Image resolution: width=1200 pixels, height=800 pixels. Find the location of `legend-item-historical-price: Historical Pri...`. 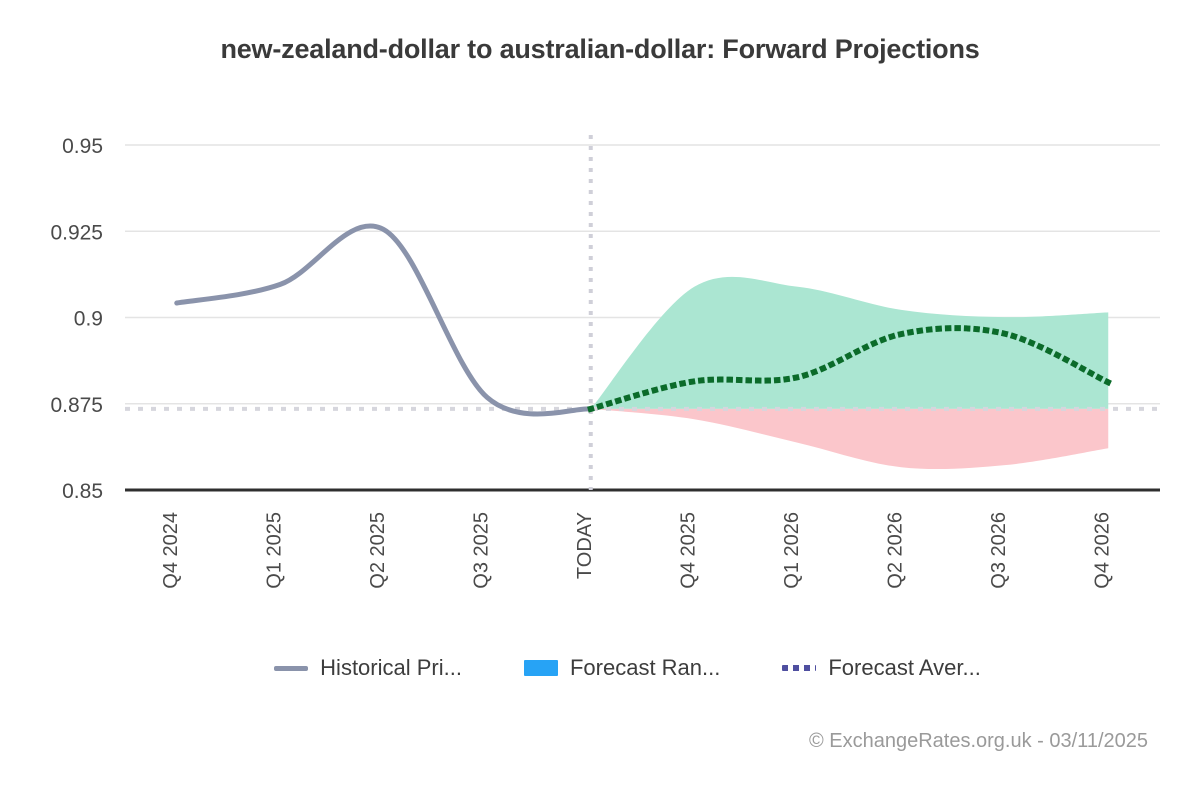

legend-item-historical-price: Historical Pri... is located at coordinates (368, 668).